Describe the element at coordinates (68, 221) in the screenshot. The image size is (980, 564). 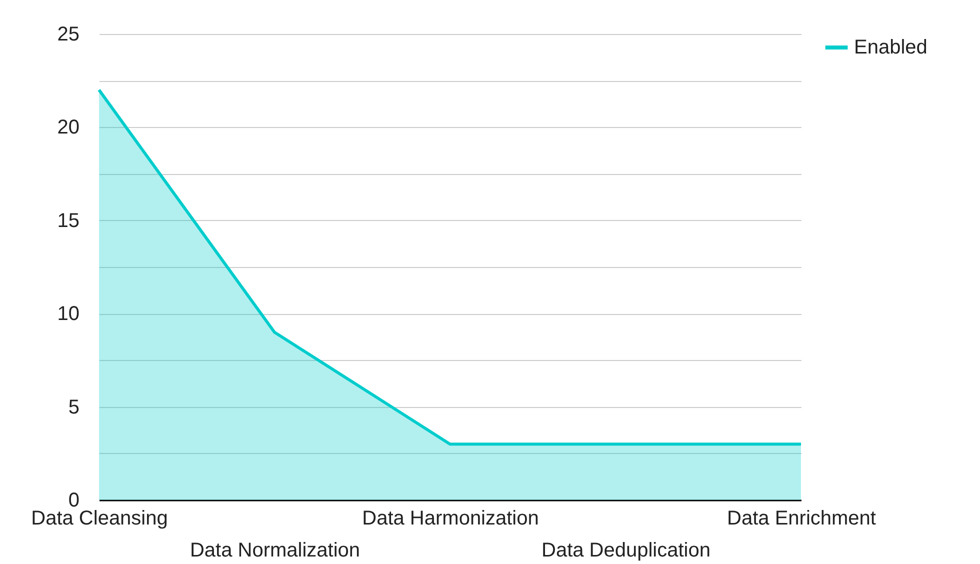
I see `y-tick-label: 15` at that location.